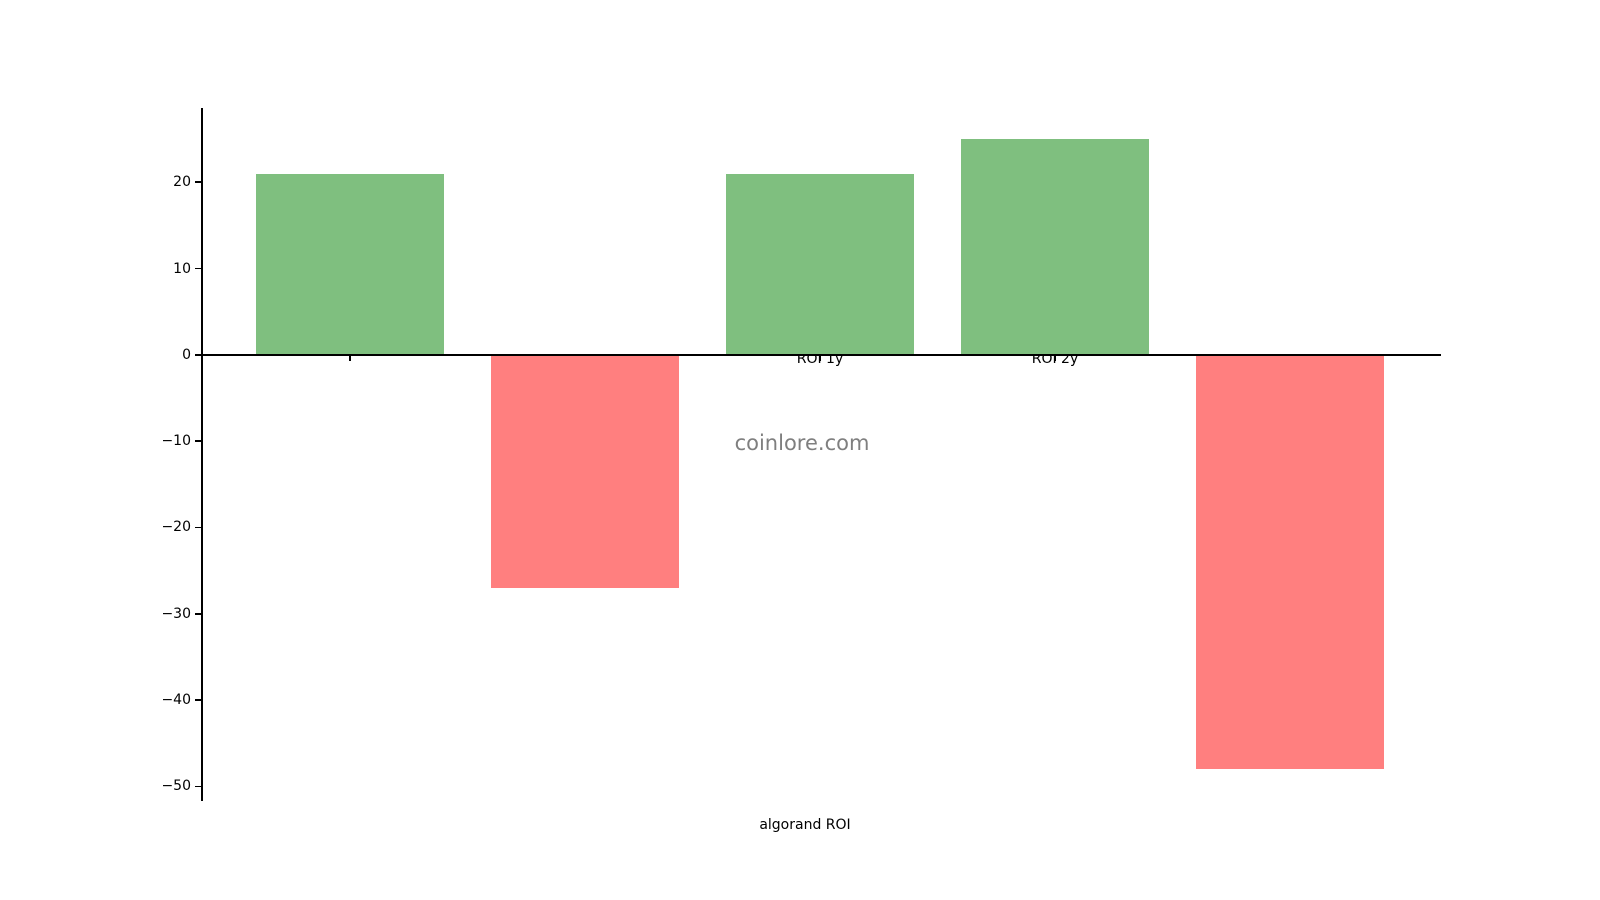 The height and width of the screenshot is (900, 1600). I want to click on x-axis-zero-line, so click(821, 355).